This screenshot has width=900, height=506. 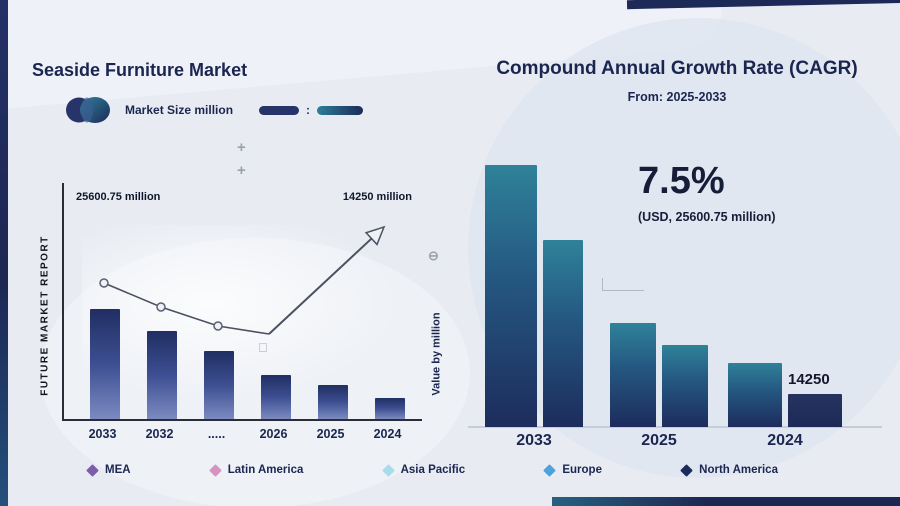 I want to click on legend-label: MEA, so click(x=118, y=470).